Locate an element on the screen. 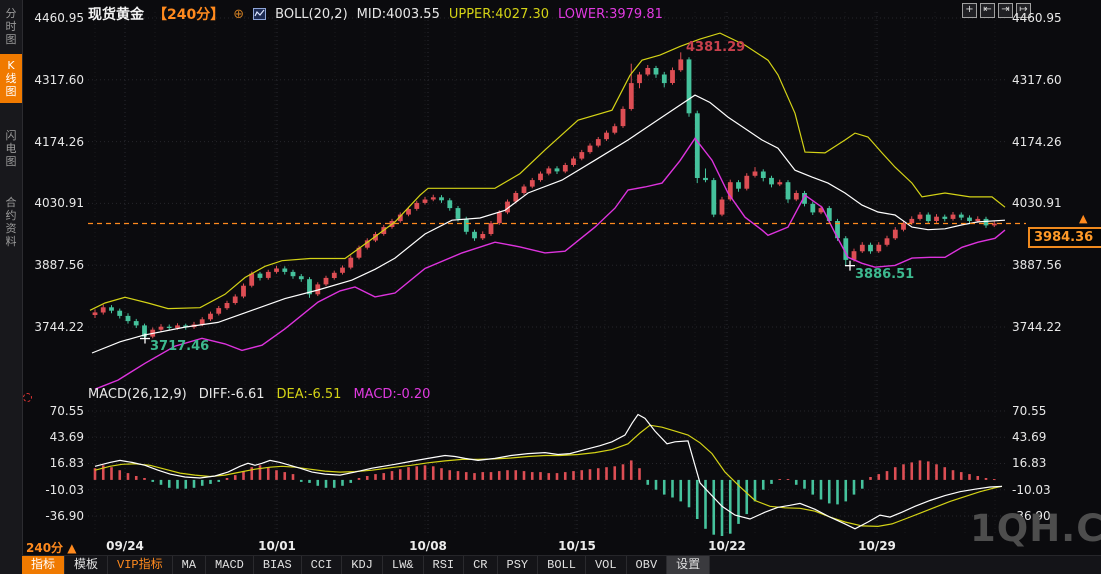 Image resolution: width=1101 pixels, height=574 pixels. toolbar-item-VOL: VOL is located at coordinates (606, 565).